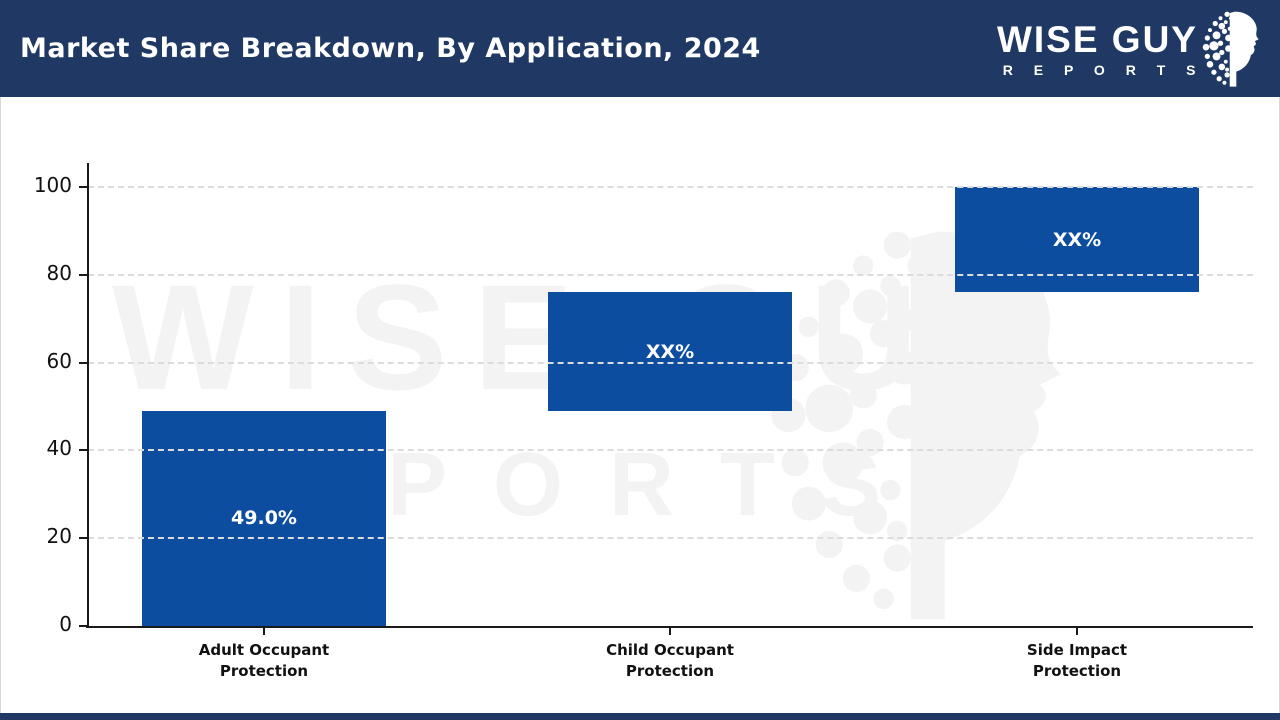 The image size is (1280, 720). Describe the element at coordinates (264, 661) in the screenshot. I see `x-axis-category-label: Adult Occupant Protection` at that location.